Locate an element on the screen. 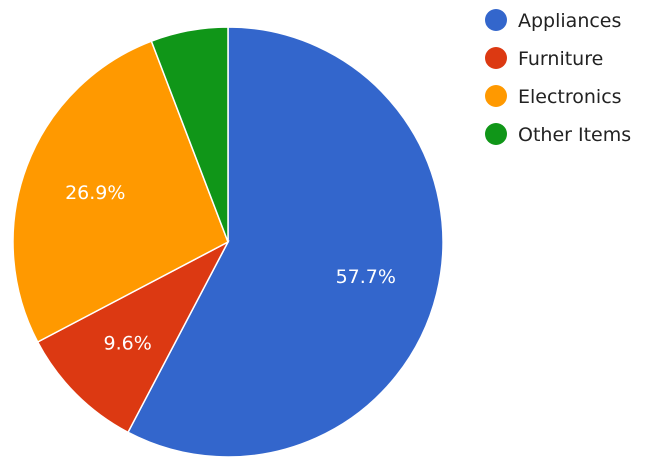 This screenshot has width=658, height=457. slice-furniture is located at coordinates (133, 337).